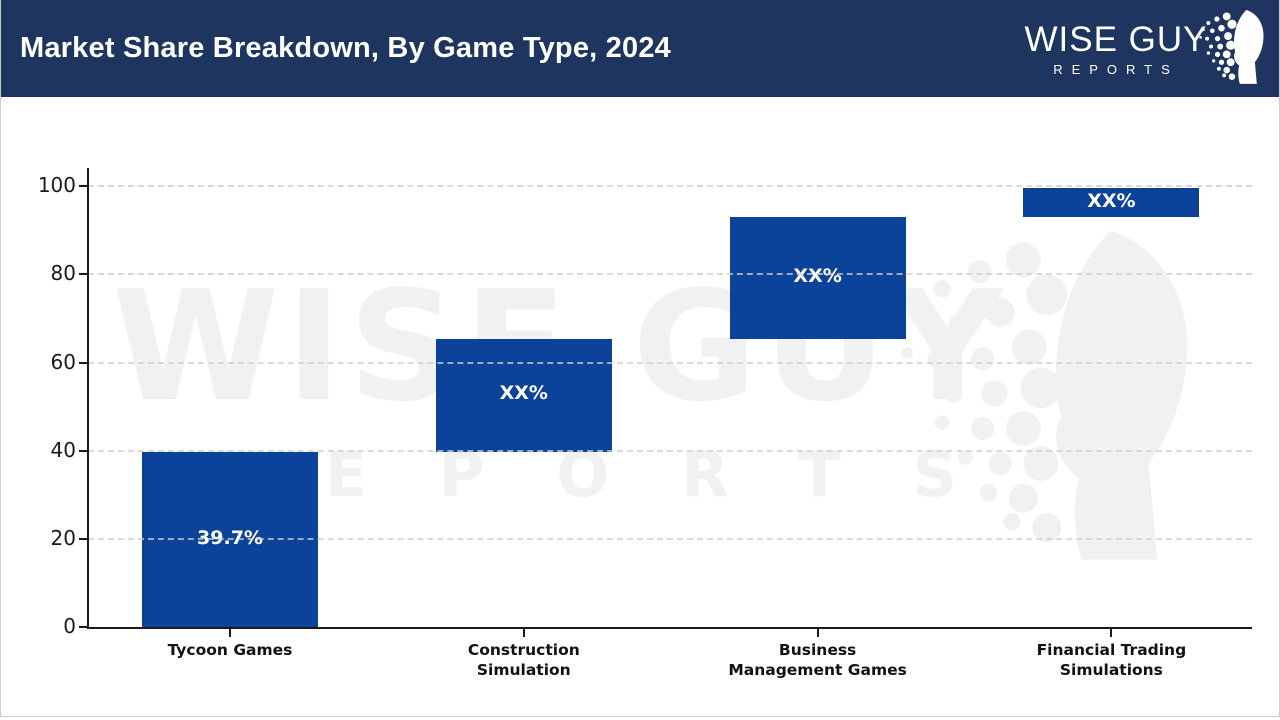 This screenshot has height=720, width=1280. What do you see at coordinates (63, 361) in the screenshot?
I see `y-axis-tick-label: 60` at bounding box center [63, 361].